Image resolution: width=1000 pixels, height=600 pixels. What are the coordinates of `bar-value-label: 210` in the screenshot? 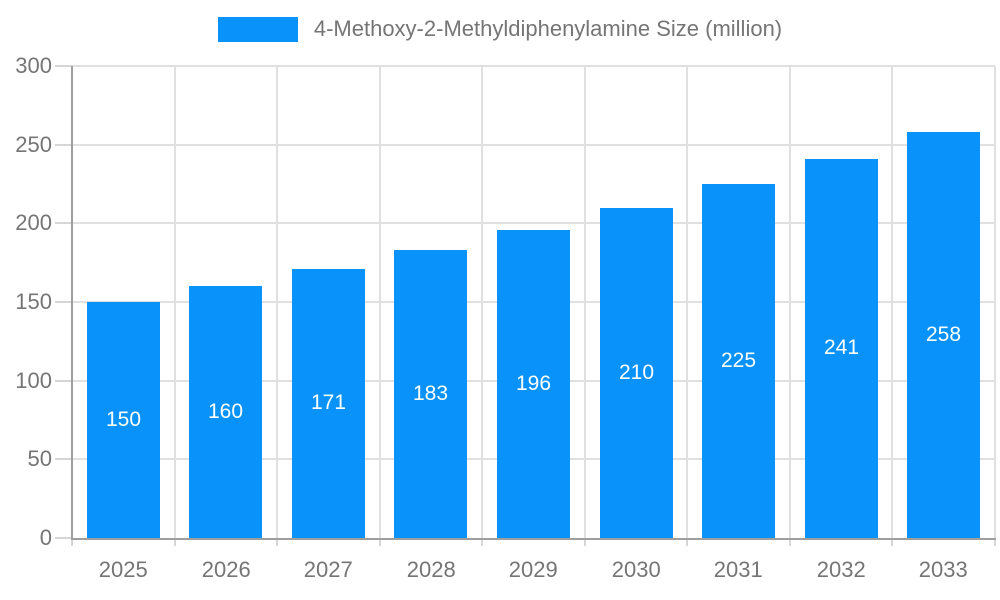 It's located at (636, 372).